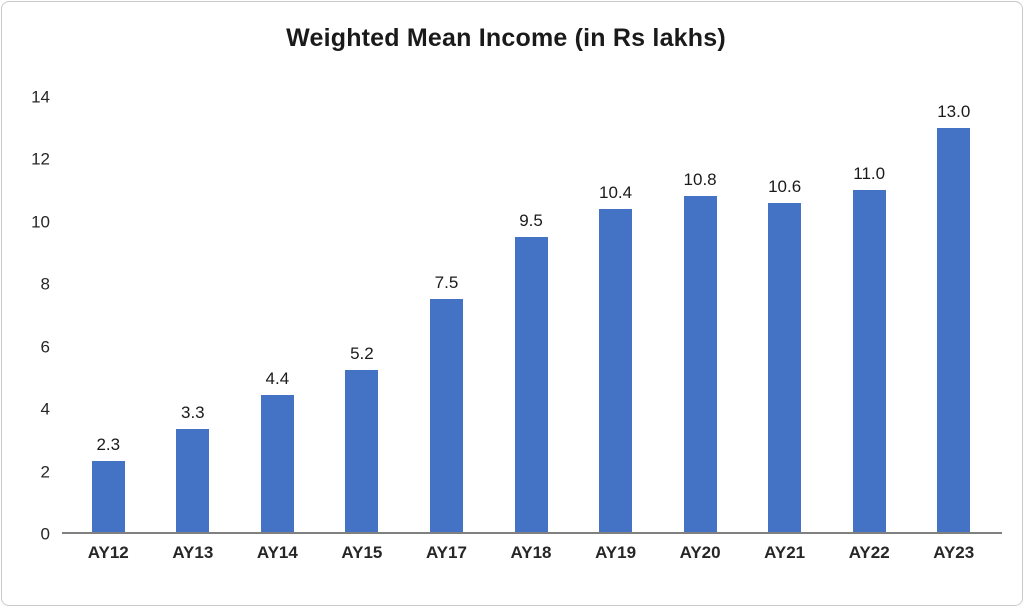 Image resolution: width=1024 pixels, height=608 pixels. I want to click on x-tick-label: AY19, so click(616, 552).